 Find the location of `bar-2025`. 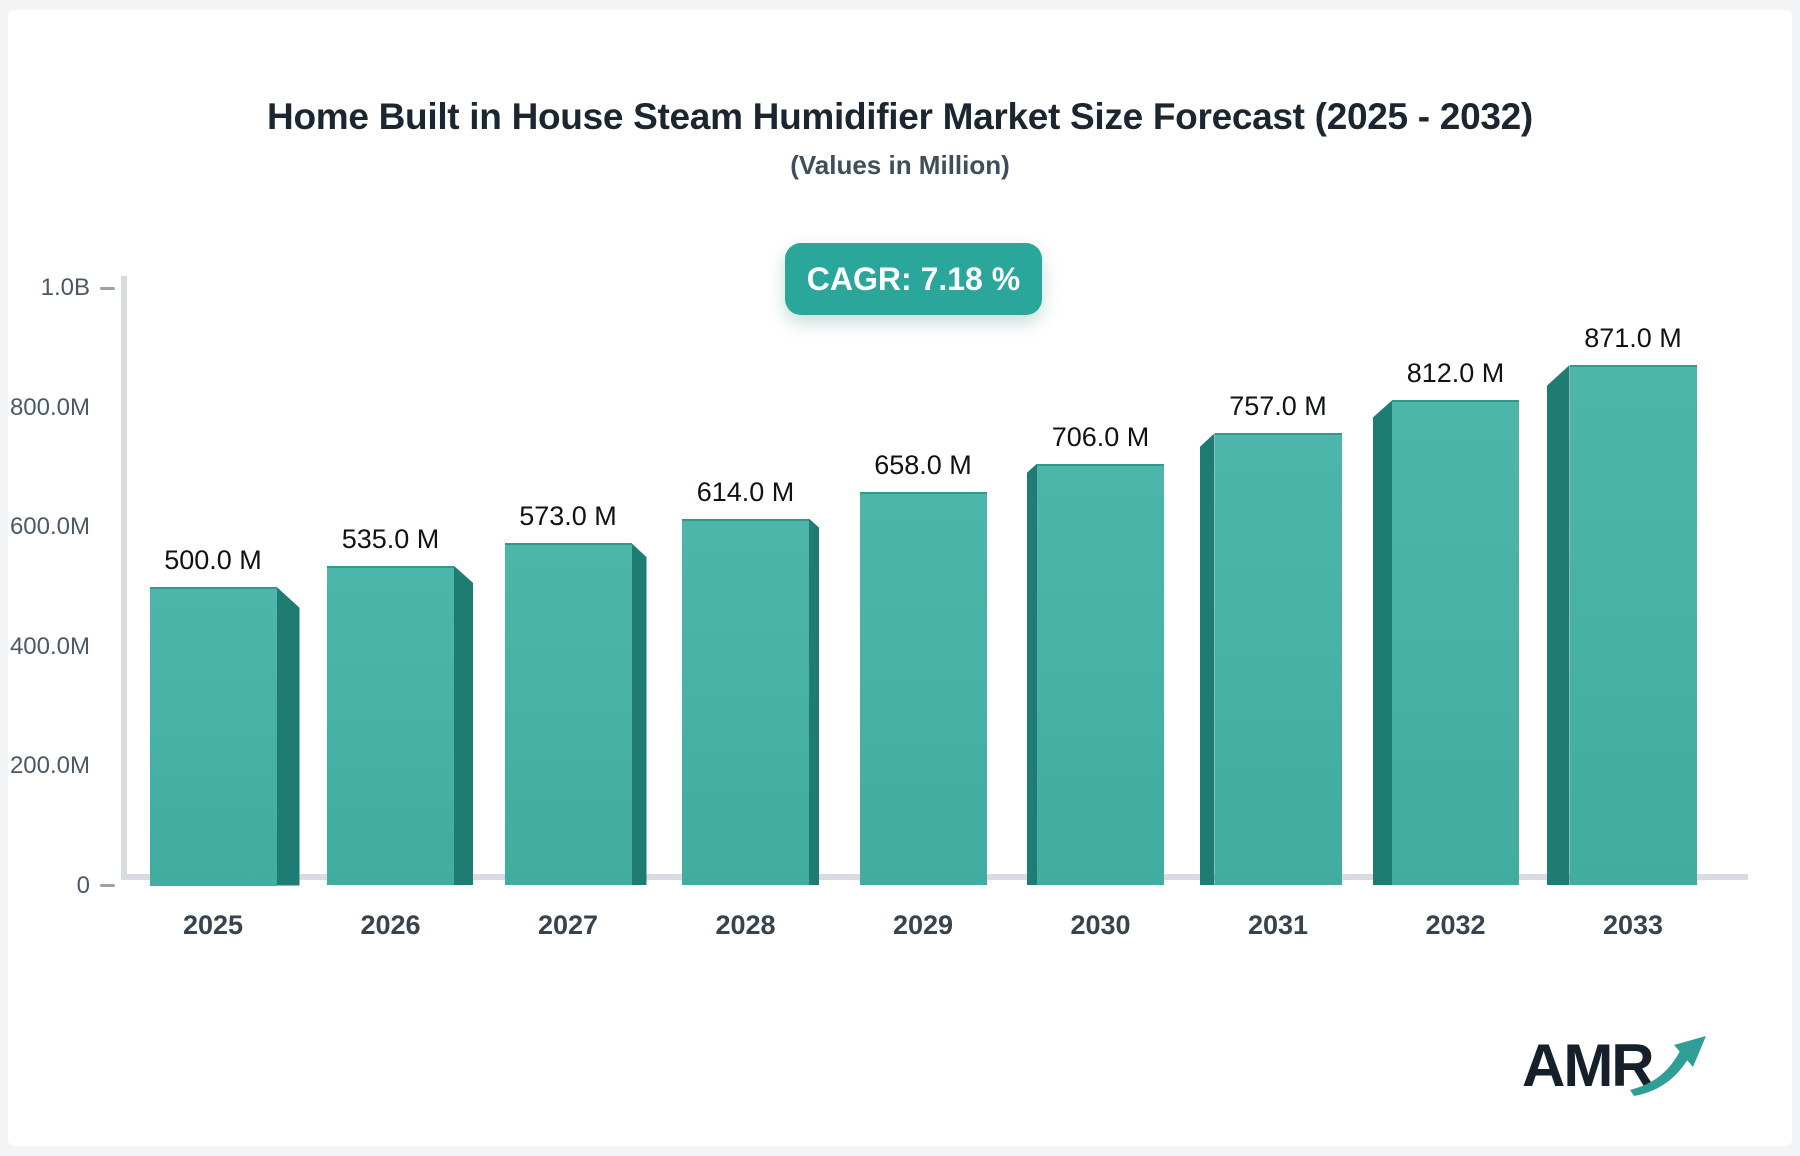

bar-2025 is located at coordinates (213, 736).